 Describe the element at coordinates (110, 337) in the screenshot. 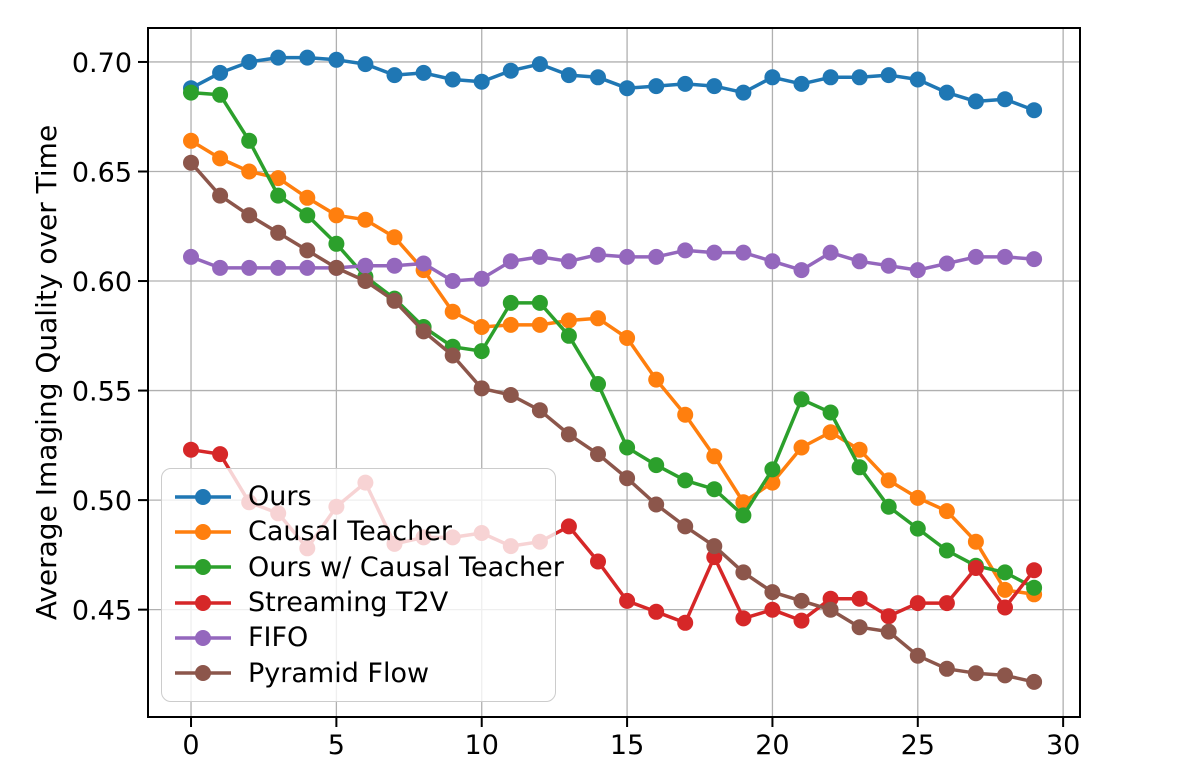

I see `y-axis-ticks: 0.45 0.50 0.55 0.60 0.65 0.70` at that location.